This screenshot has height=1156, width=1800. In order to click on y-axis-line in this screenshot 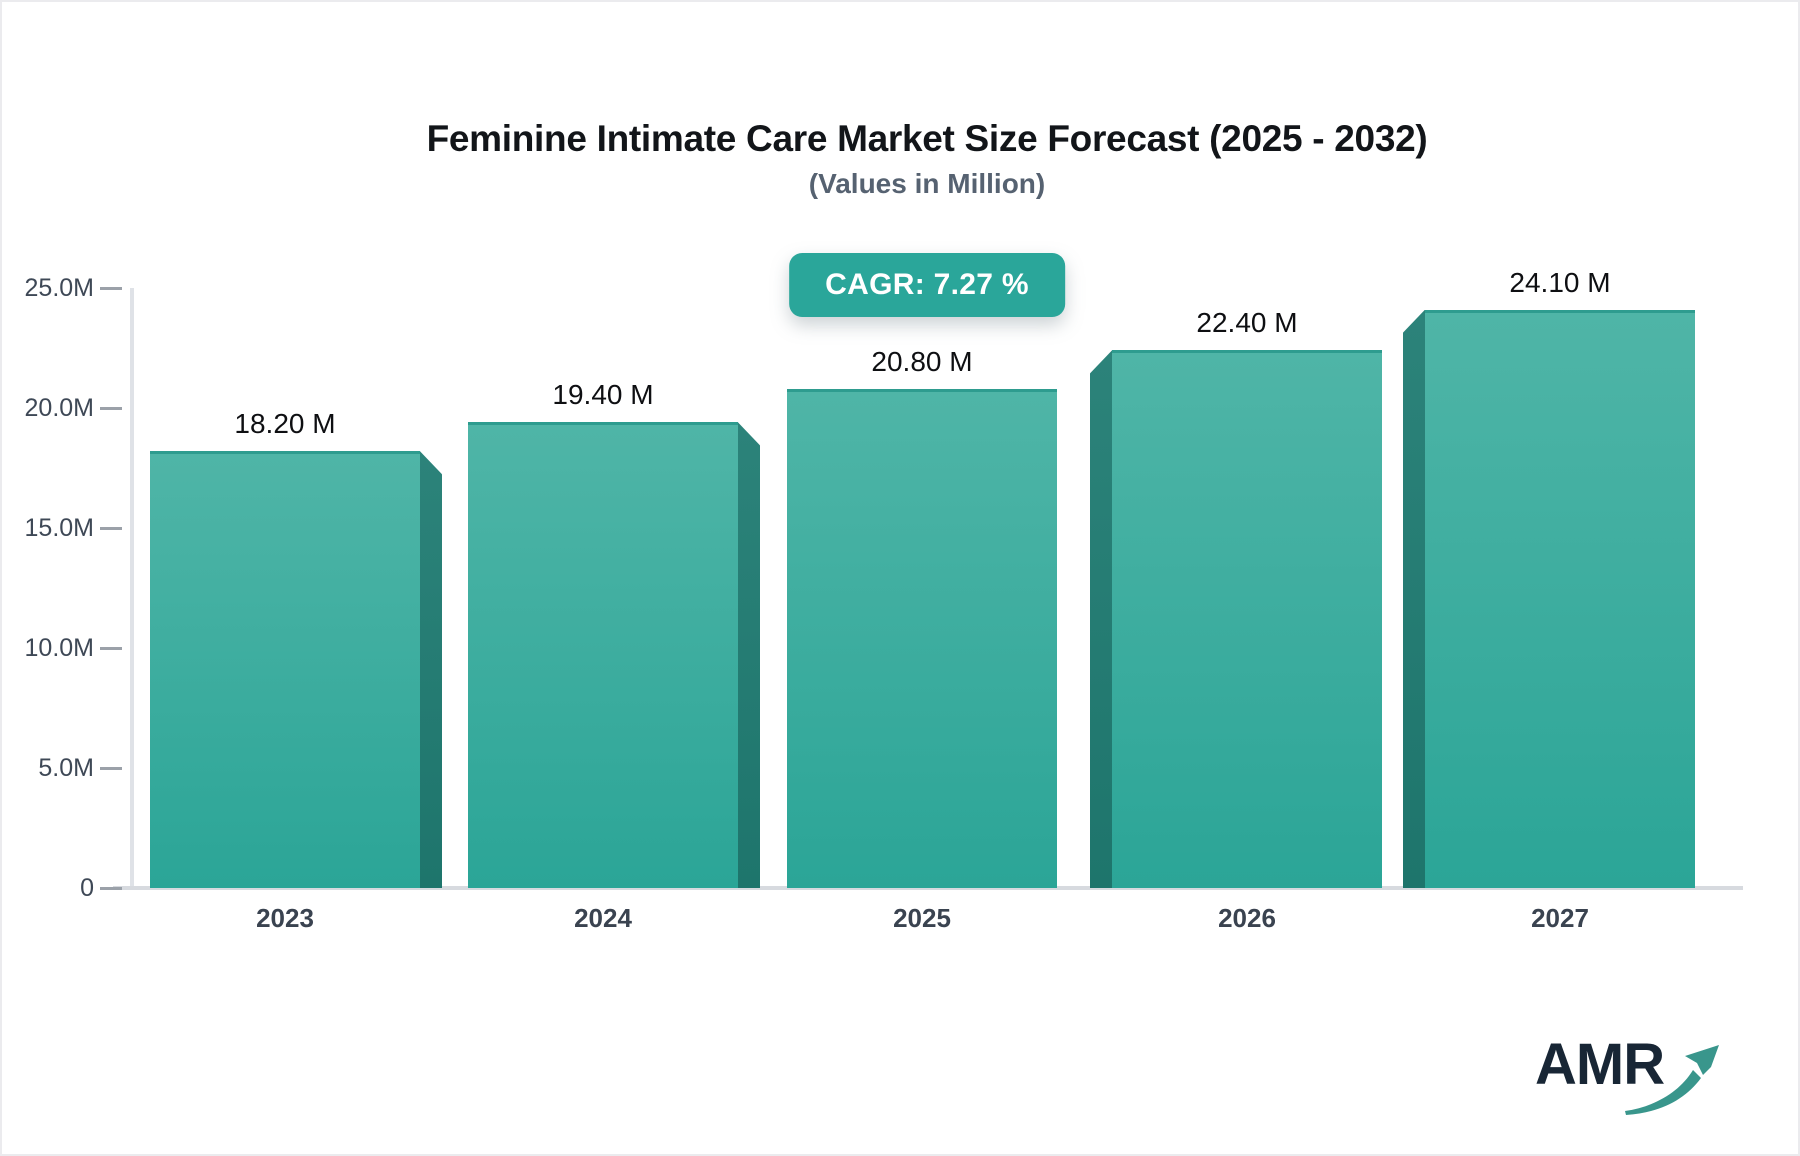, I will do `click(132, 588)`.